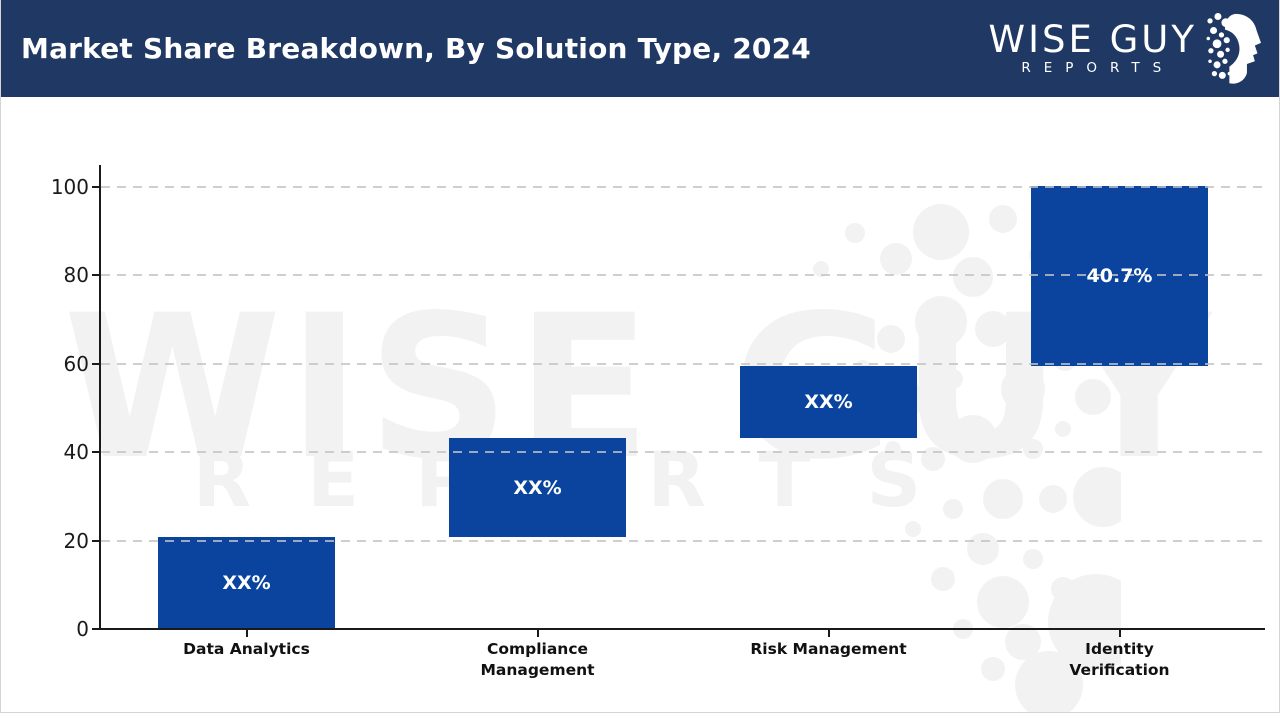 This screenshot has width=1280, height=720. I want to click on x-category-label: Risk Management, so click(828, 649).